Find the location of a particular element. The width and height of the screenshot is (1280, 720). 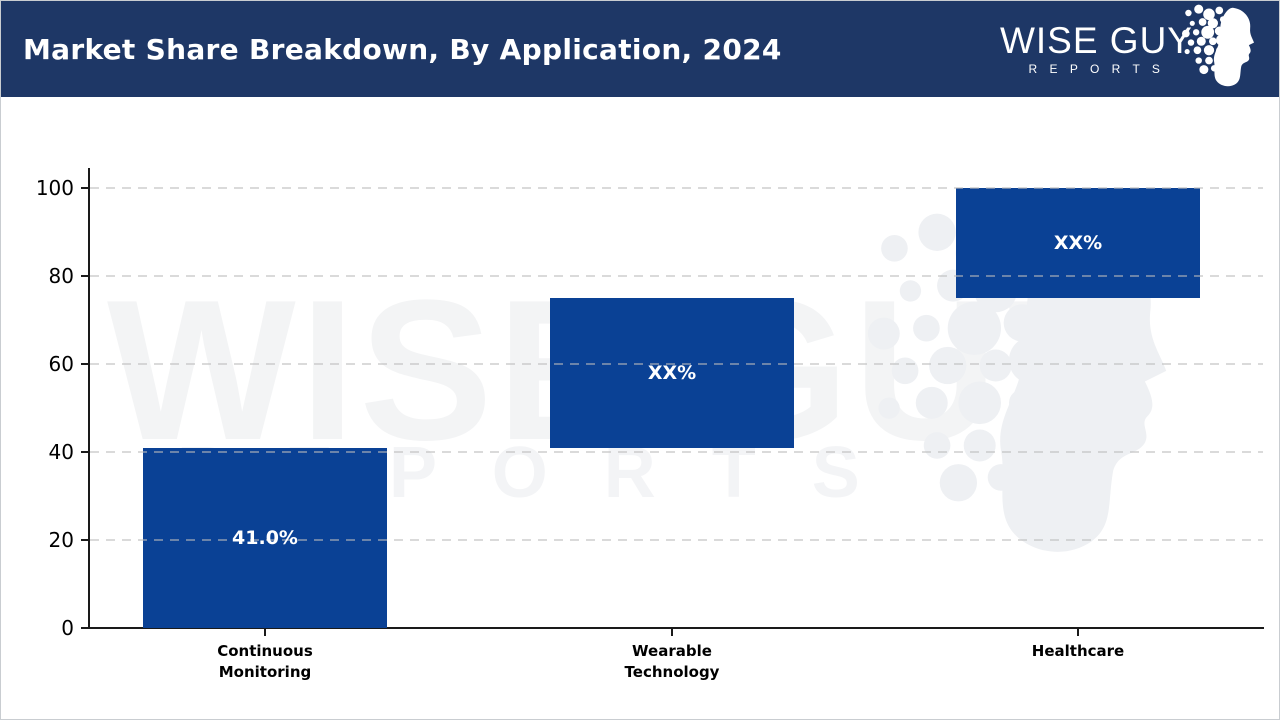

label-line: Healthcare is located at coordinates (1078, 651).